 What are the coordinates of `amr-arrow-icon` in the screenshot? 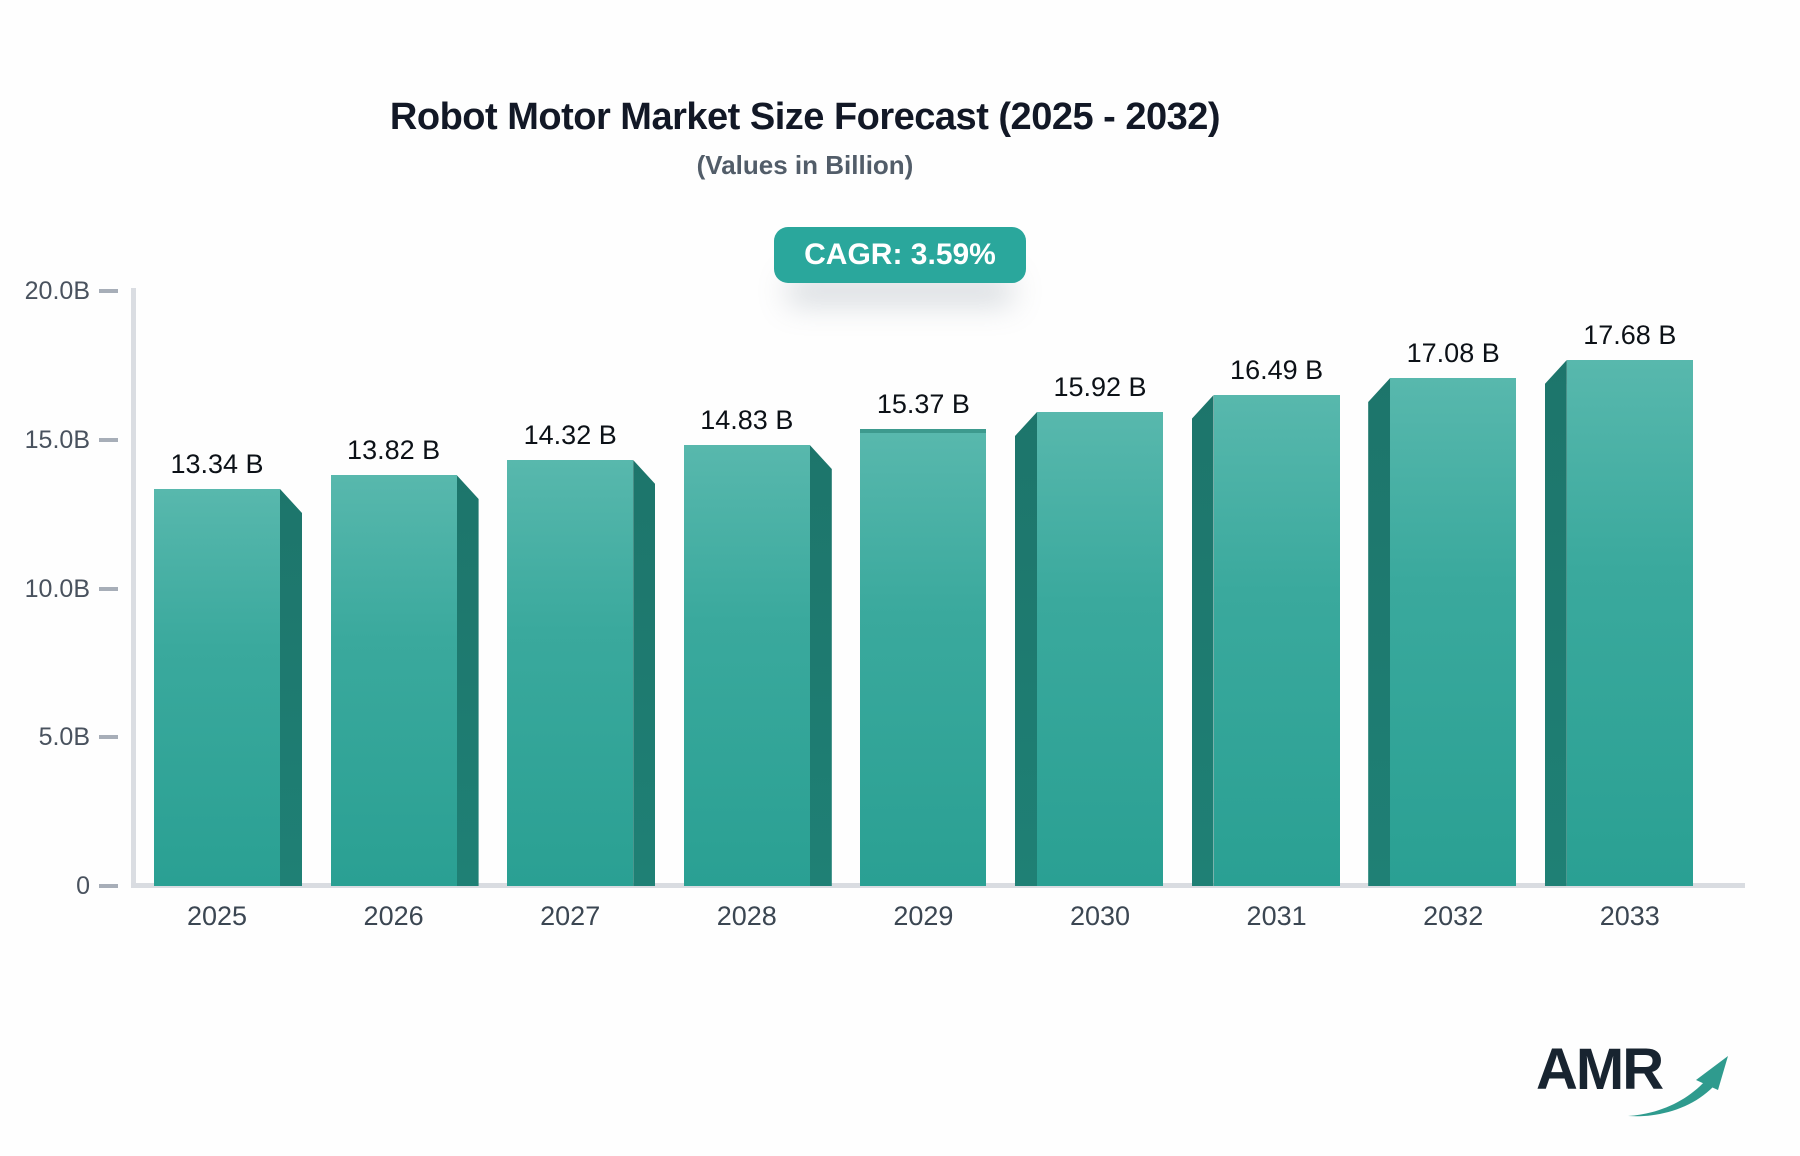 It's located at (1678, 1086).